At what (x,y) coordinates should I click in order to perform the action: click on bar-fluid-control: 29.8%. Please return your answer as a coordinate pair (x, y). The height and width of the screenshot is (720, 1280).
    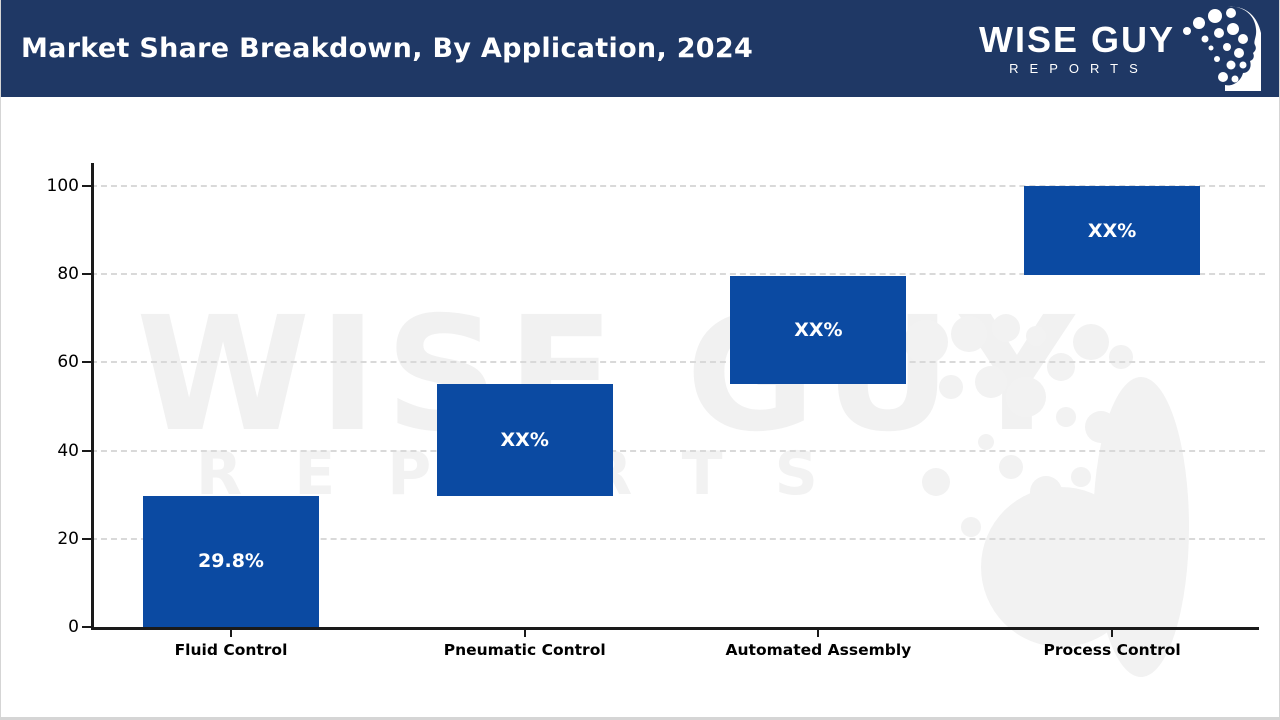
    Looking at the image, I should click on (231, 561).